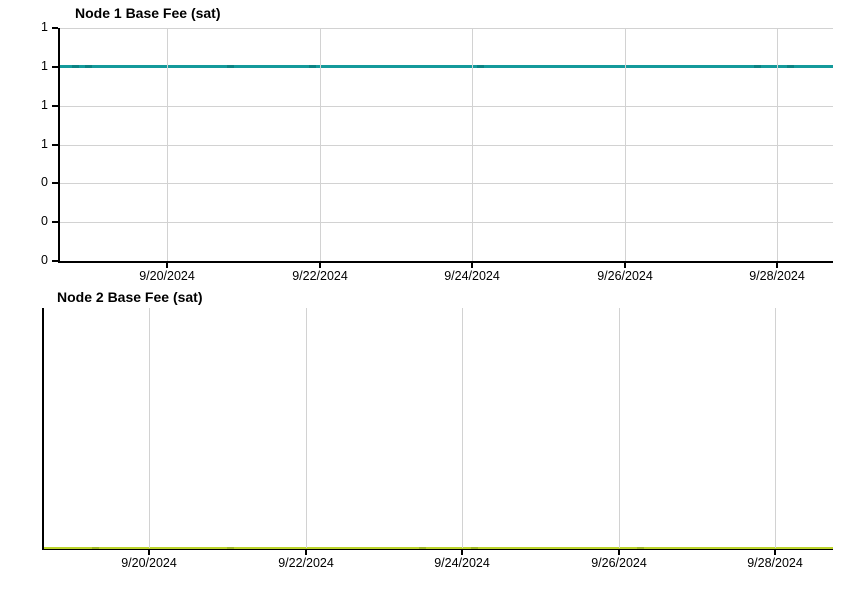  I want to click on series-line-node1, so click(446, 66).